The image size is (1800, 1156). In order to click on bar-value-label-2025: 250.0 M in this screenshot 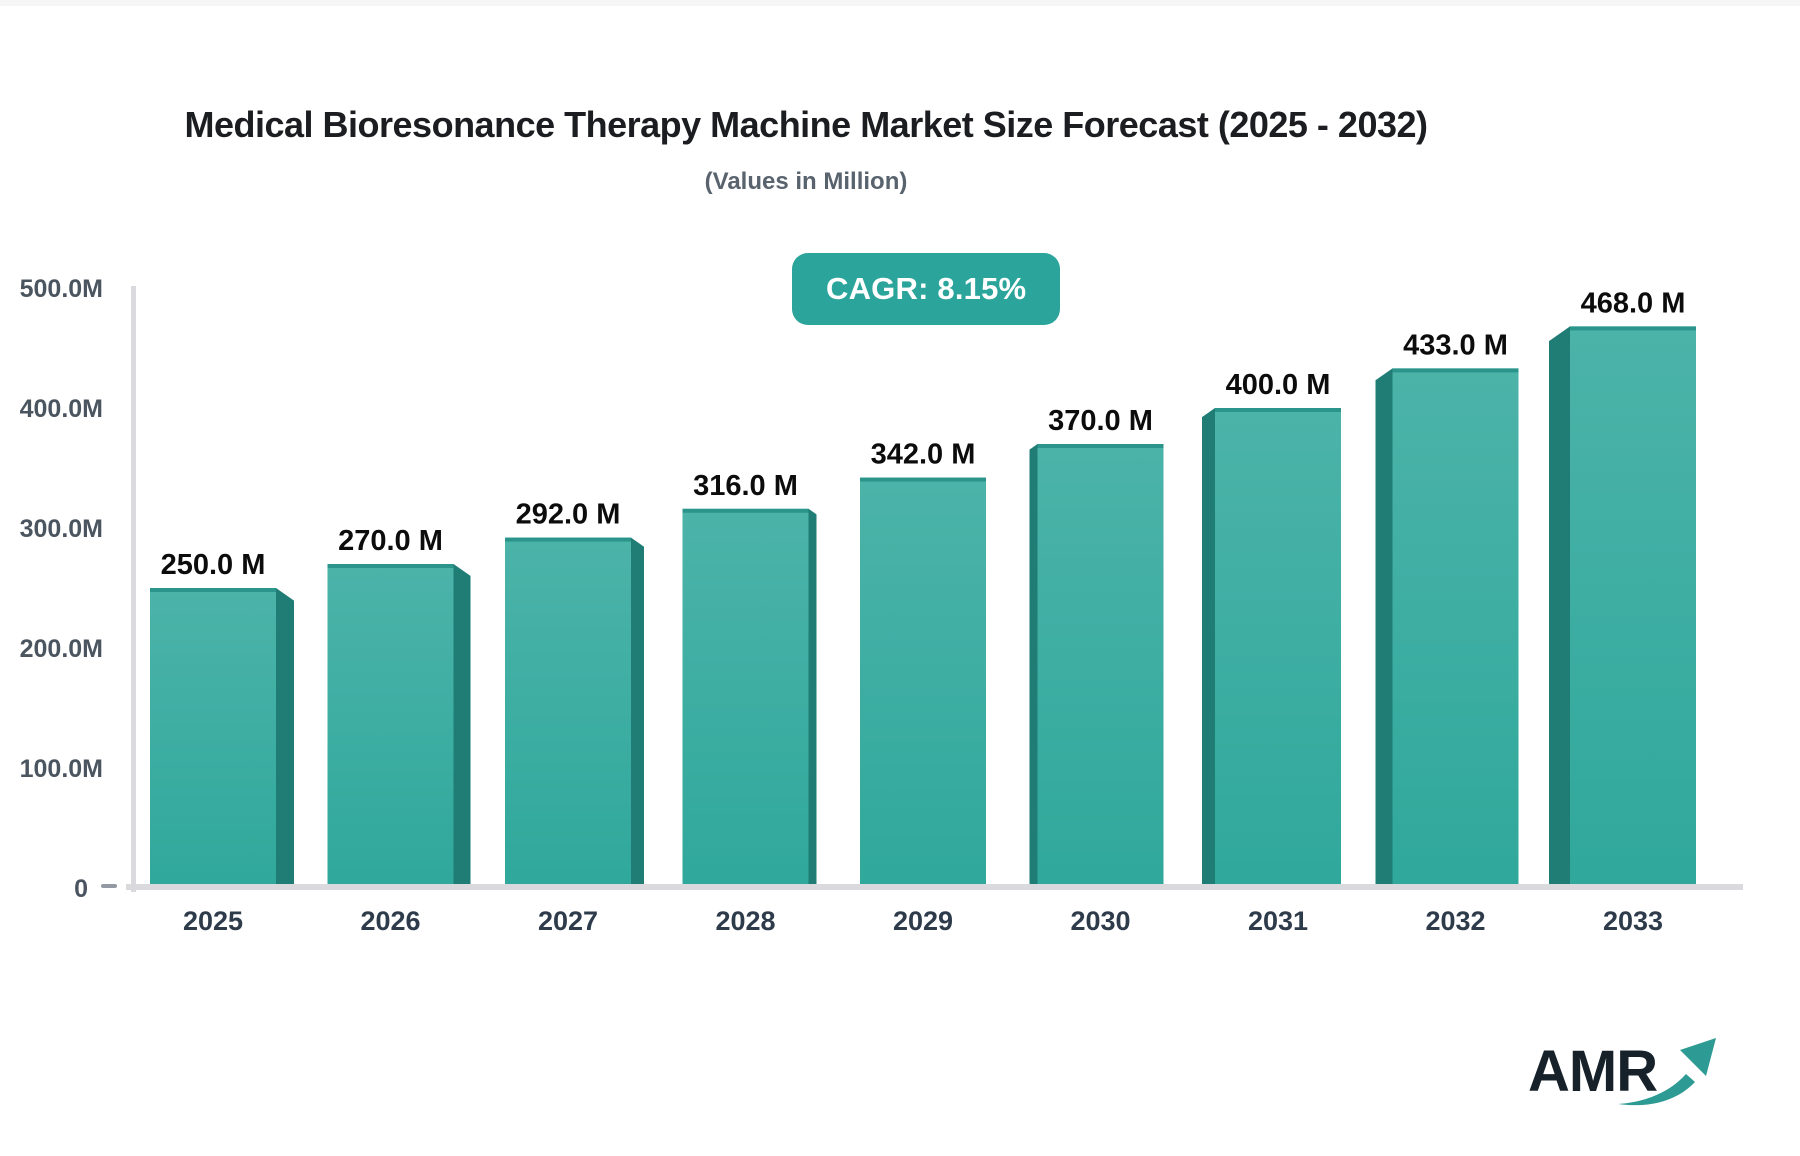, I will do `click(213, 565)`.